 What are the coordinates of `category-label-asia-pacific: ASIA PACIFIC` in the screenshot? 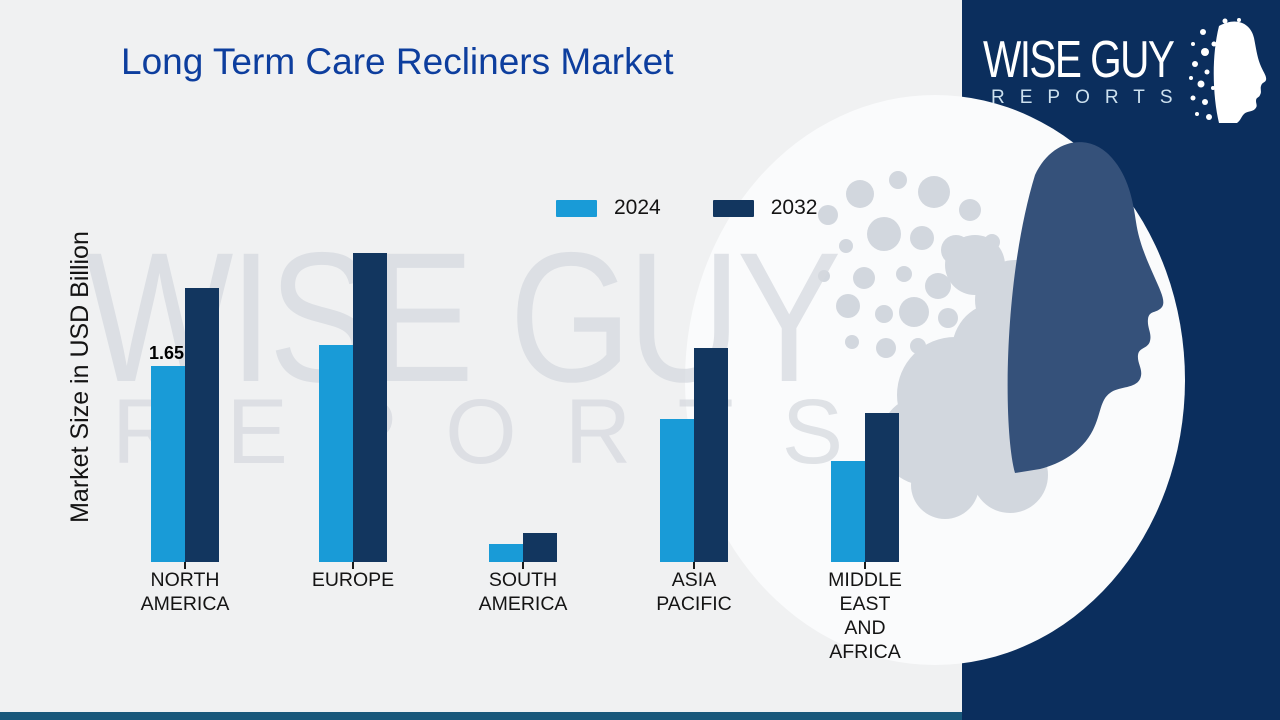 It's located at (694, 592).